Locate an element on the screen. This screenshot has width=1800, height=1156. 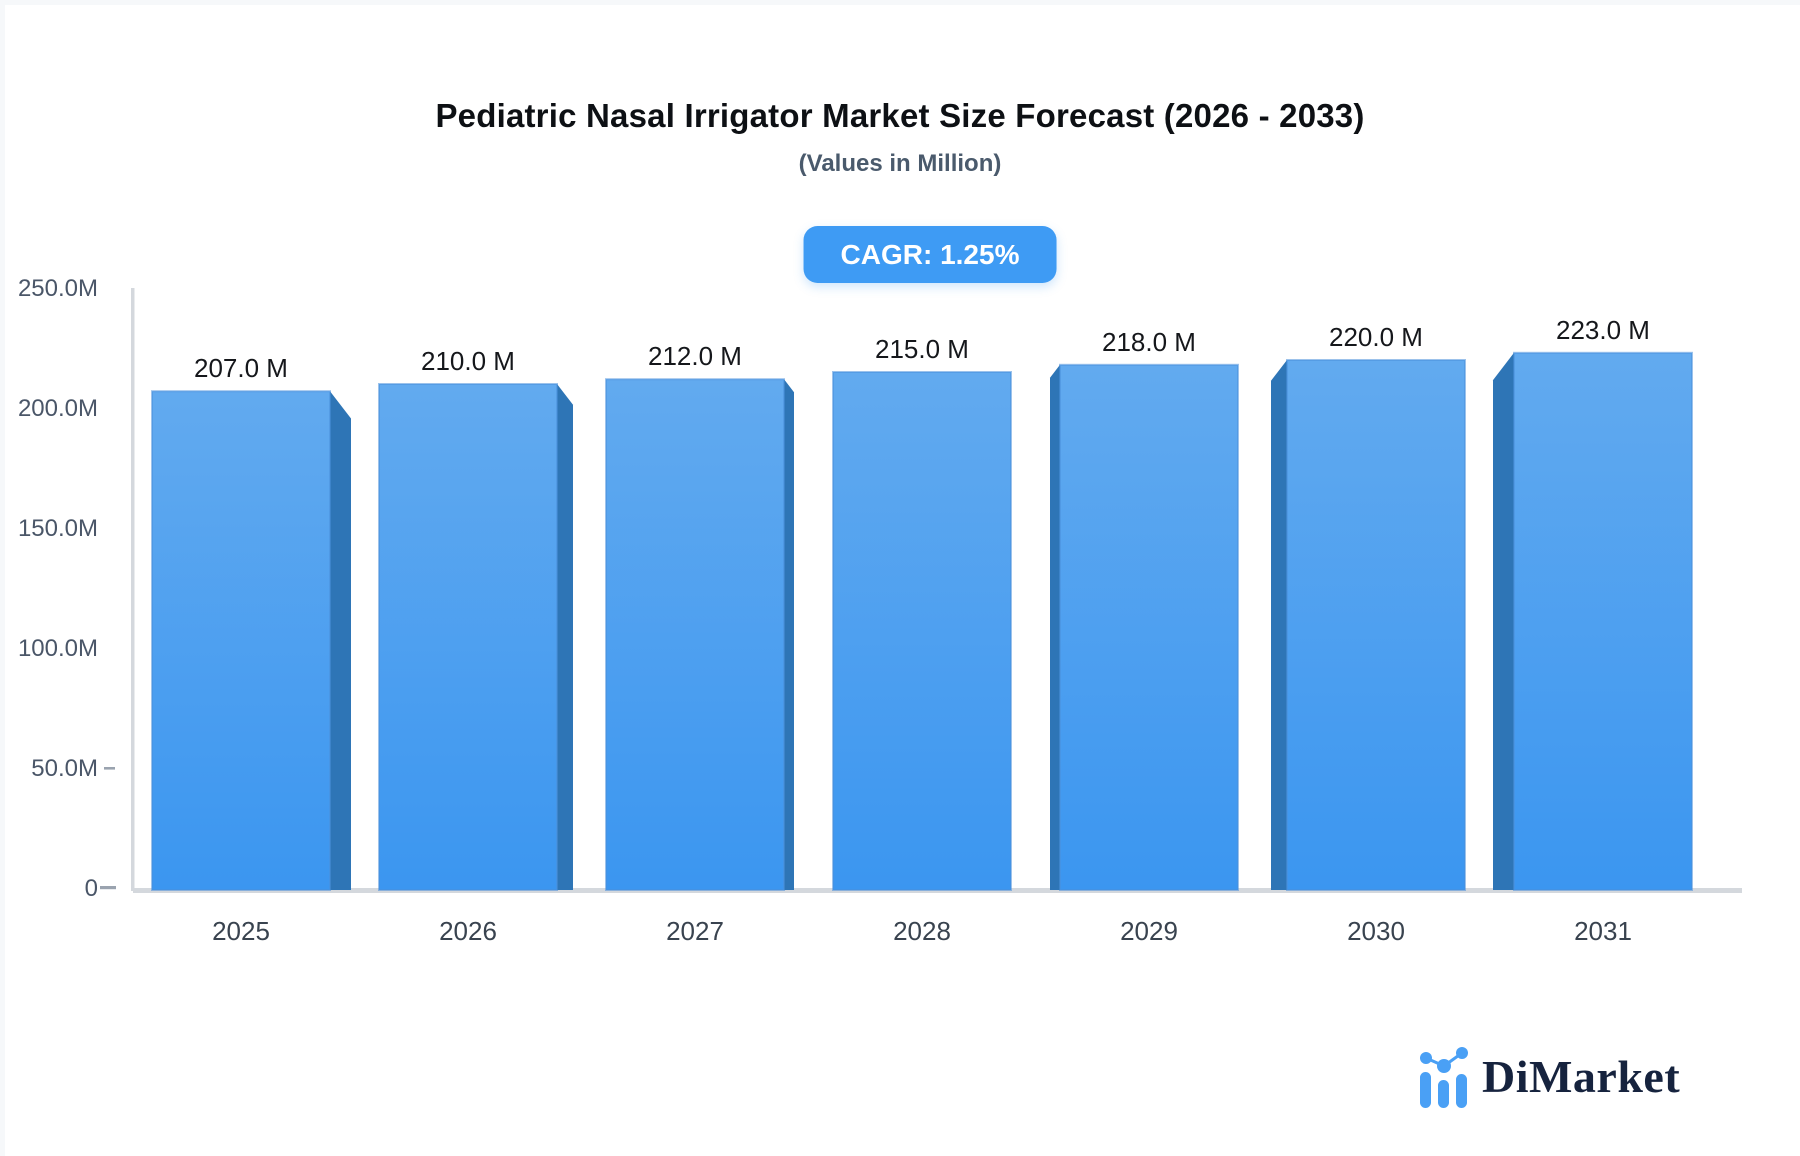
bar-value-label: 218.0 M is located at coordinates (1149, 342).